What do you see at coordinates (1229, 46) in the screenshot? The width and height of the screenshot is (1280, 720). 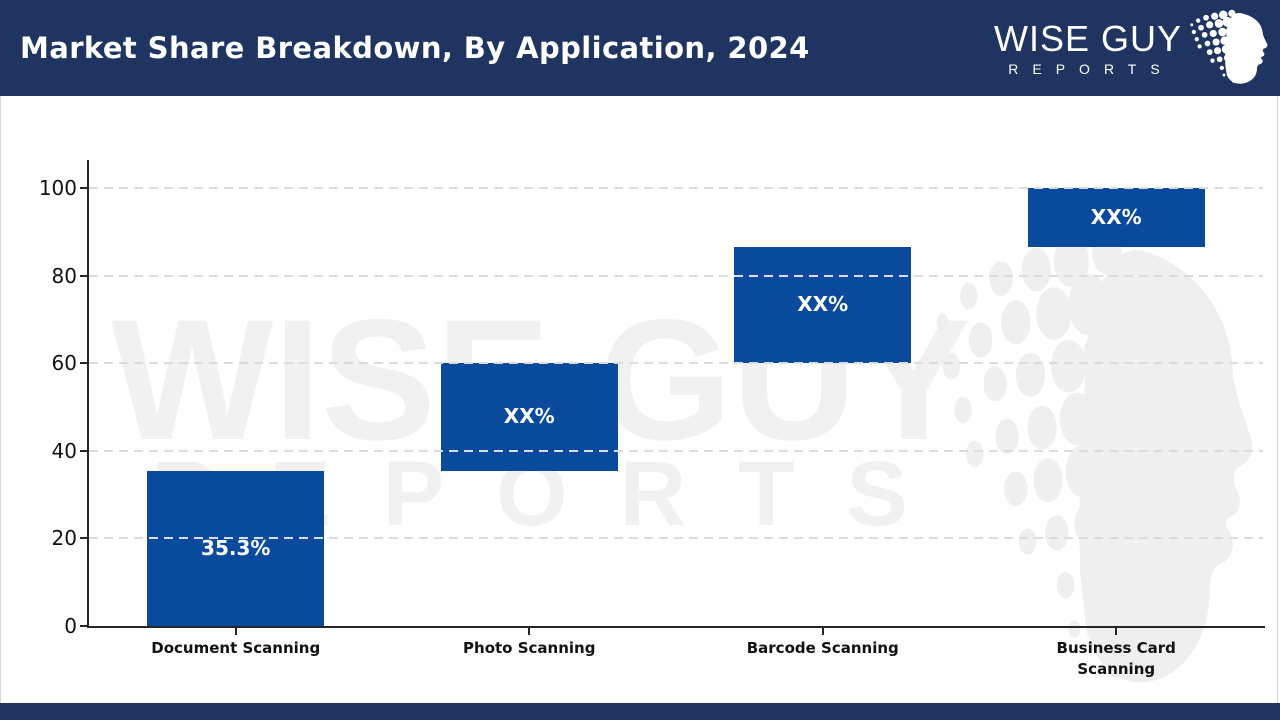 I see `dotted-head-logo-icon` at bounding box center [1229, 46].